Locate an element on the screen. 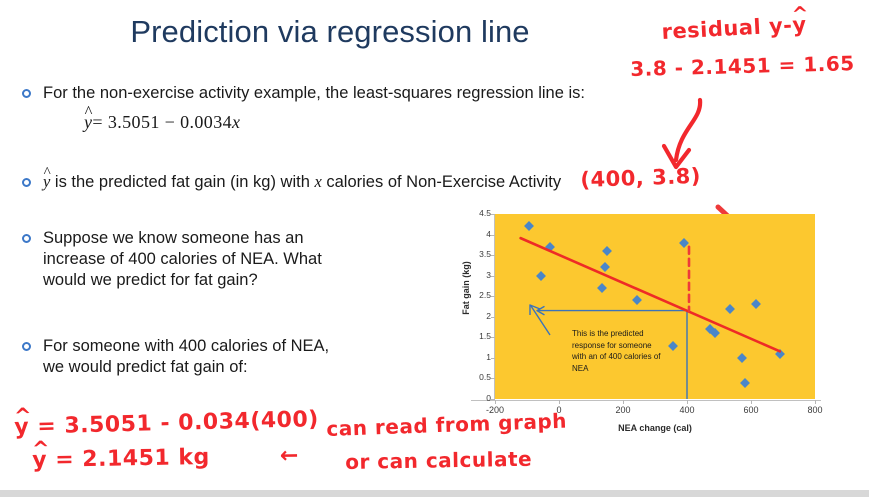 This screenshot has width=869, height=497. ink-left-arrow-icon: ← is located at coordinates (289, 456).